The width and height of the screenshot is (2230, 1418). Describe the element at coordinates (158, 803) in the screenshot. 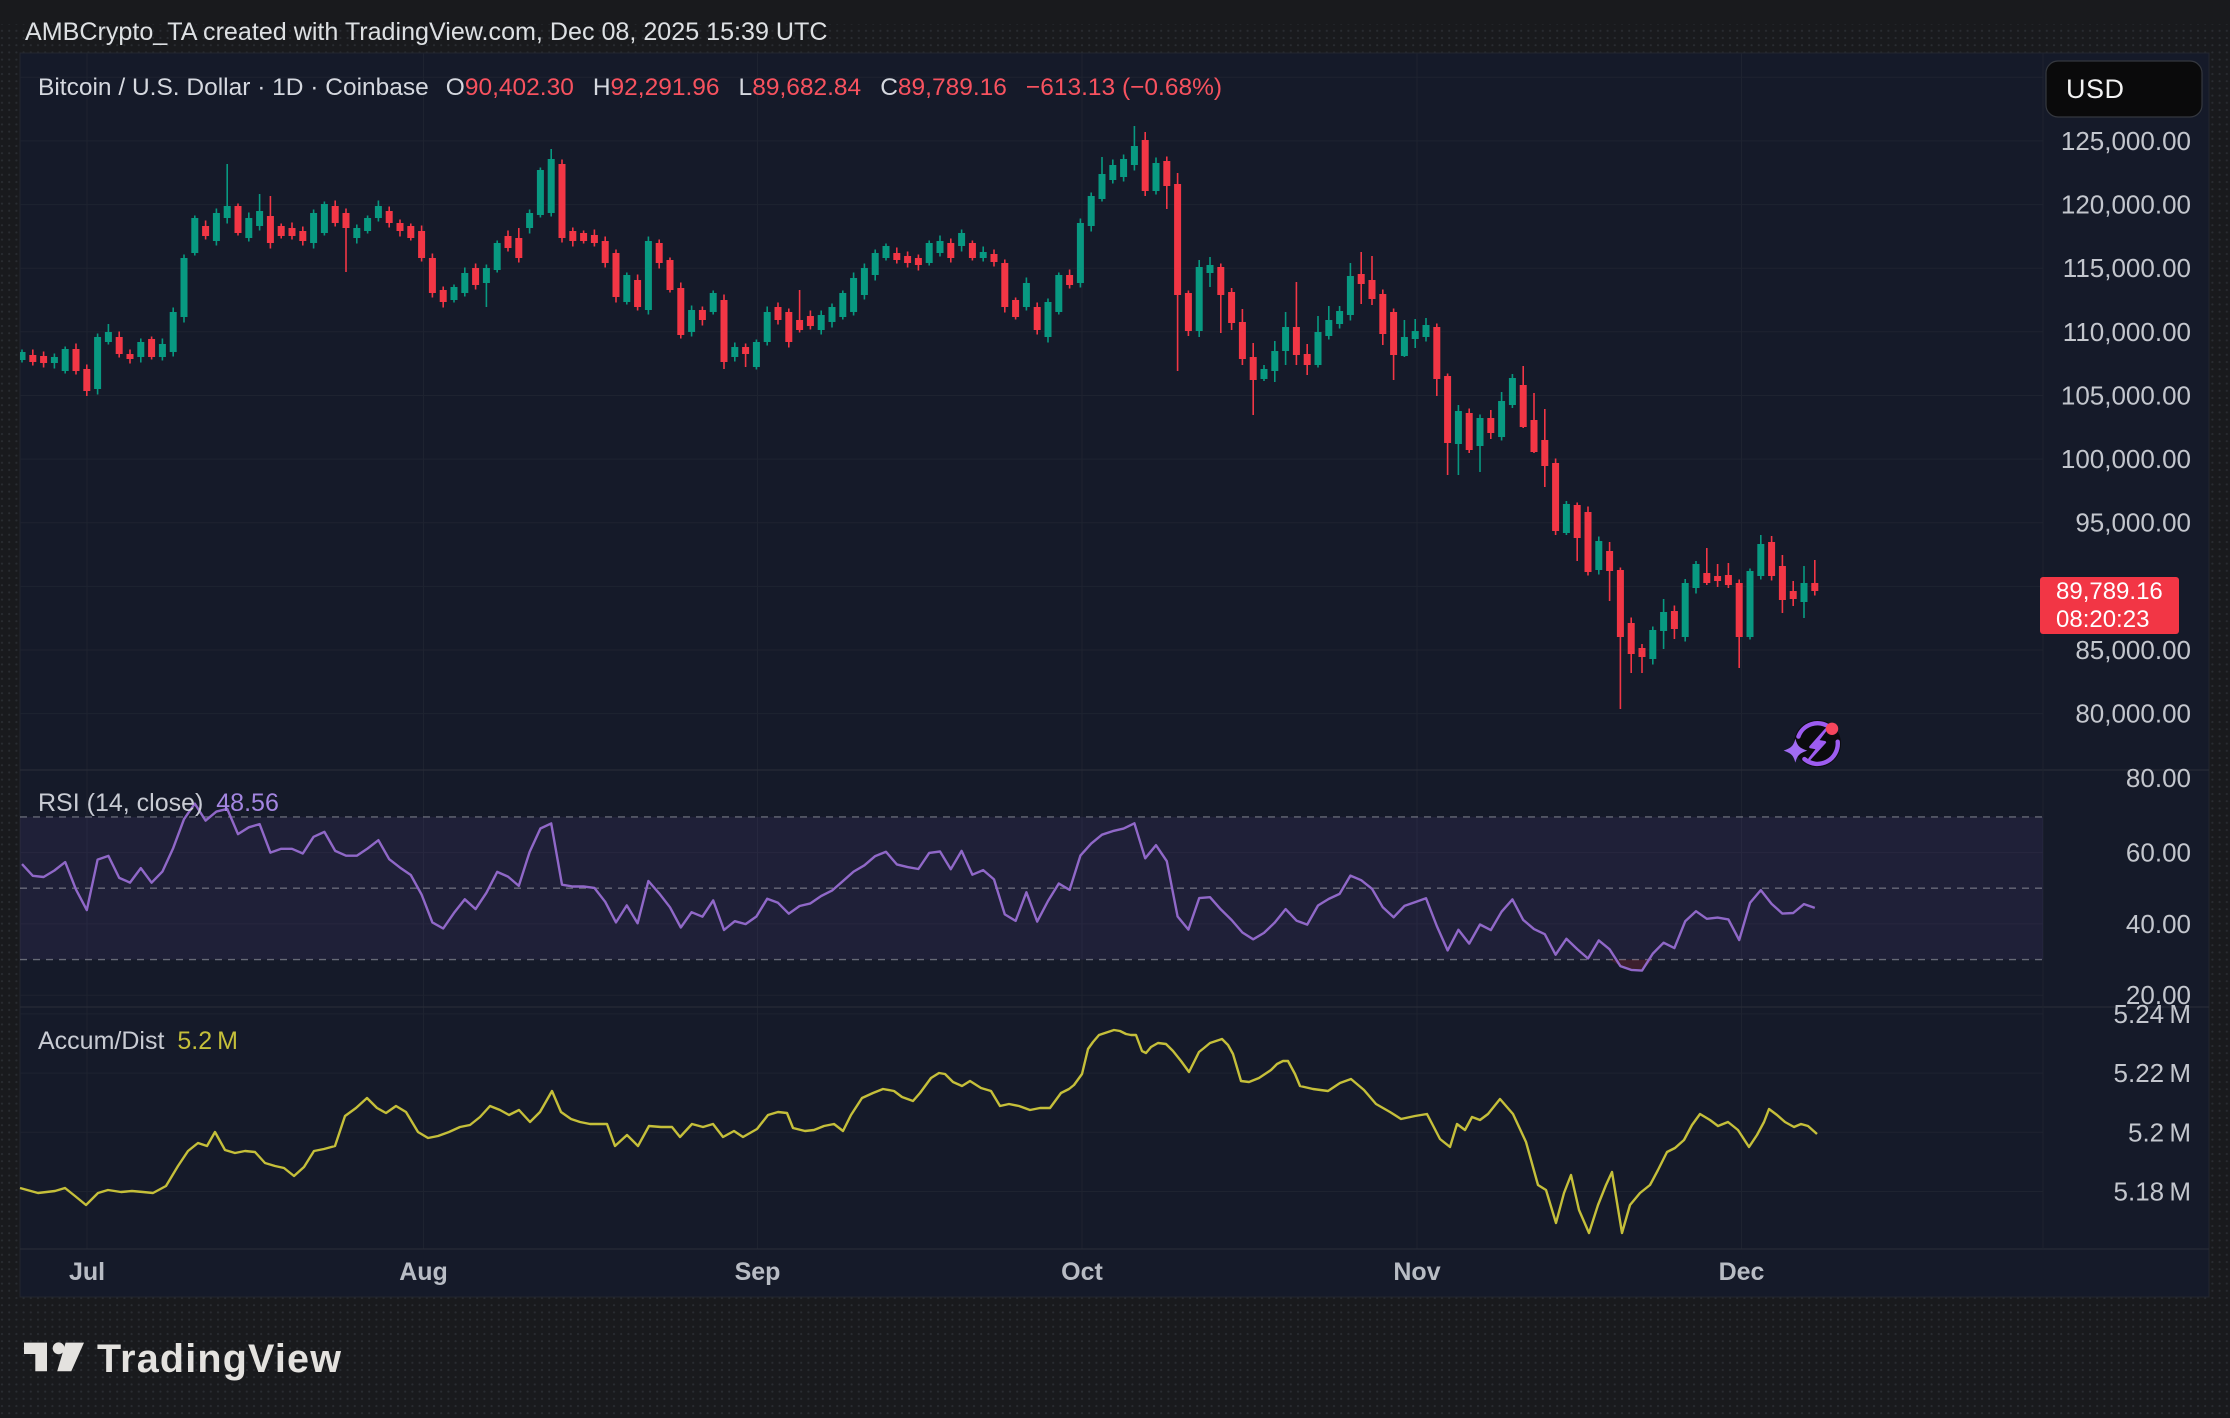

I see `svg-text: RSI (14, close) 48.56` at that location.